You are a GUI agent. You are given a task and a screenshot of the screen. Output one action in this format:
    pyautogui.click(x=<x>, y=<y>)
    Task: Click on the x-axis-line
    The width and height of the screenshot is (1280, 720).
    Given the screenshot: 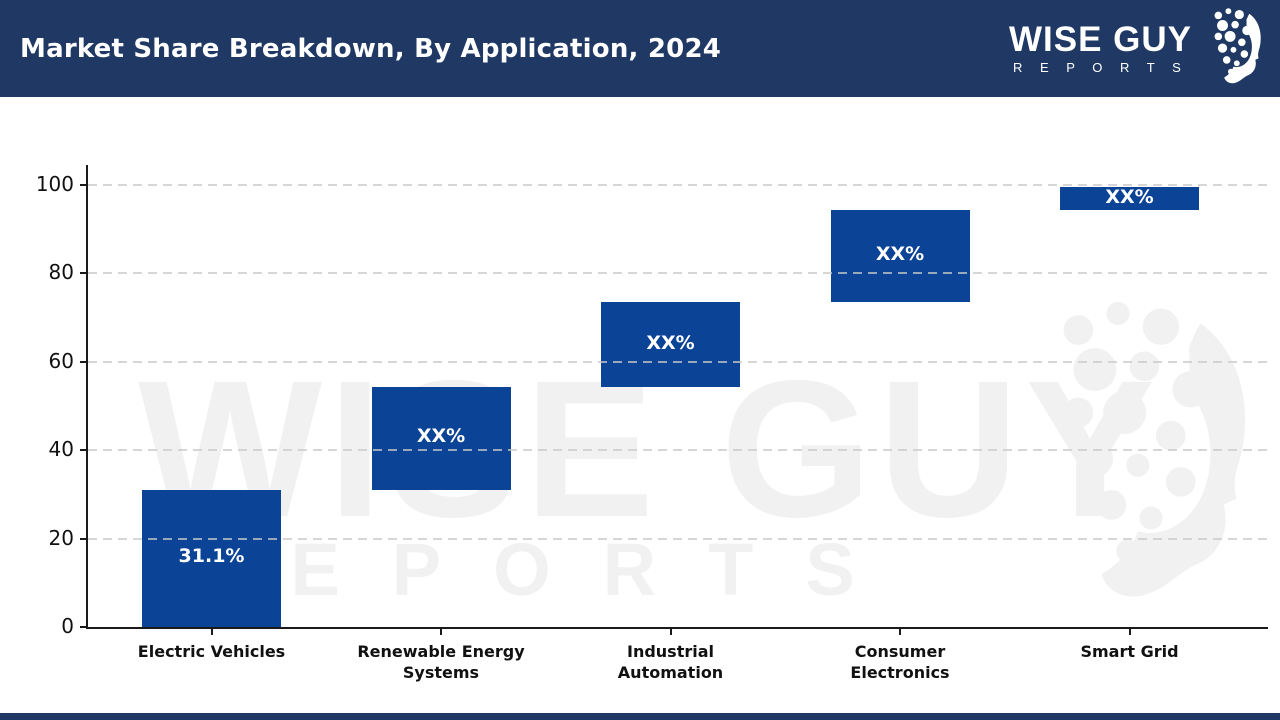 What is the action you would take?
    pyautogui.click(x=677, y=628)
    